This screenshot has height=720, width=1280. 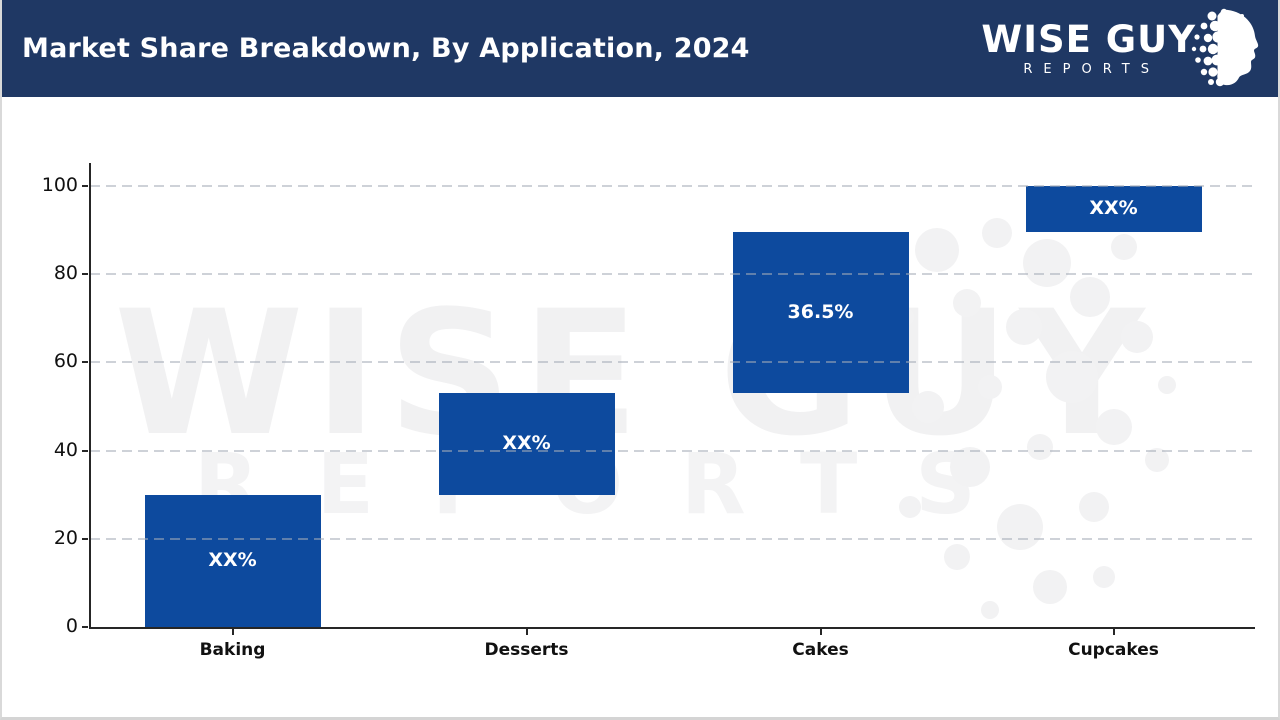 What do you see at coordinates (65, 361) in the screenshot?
I see `y-tick-label: 60` at bounding box center [65, 361].